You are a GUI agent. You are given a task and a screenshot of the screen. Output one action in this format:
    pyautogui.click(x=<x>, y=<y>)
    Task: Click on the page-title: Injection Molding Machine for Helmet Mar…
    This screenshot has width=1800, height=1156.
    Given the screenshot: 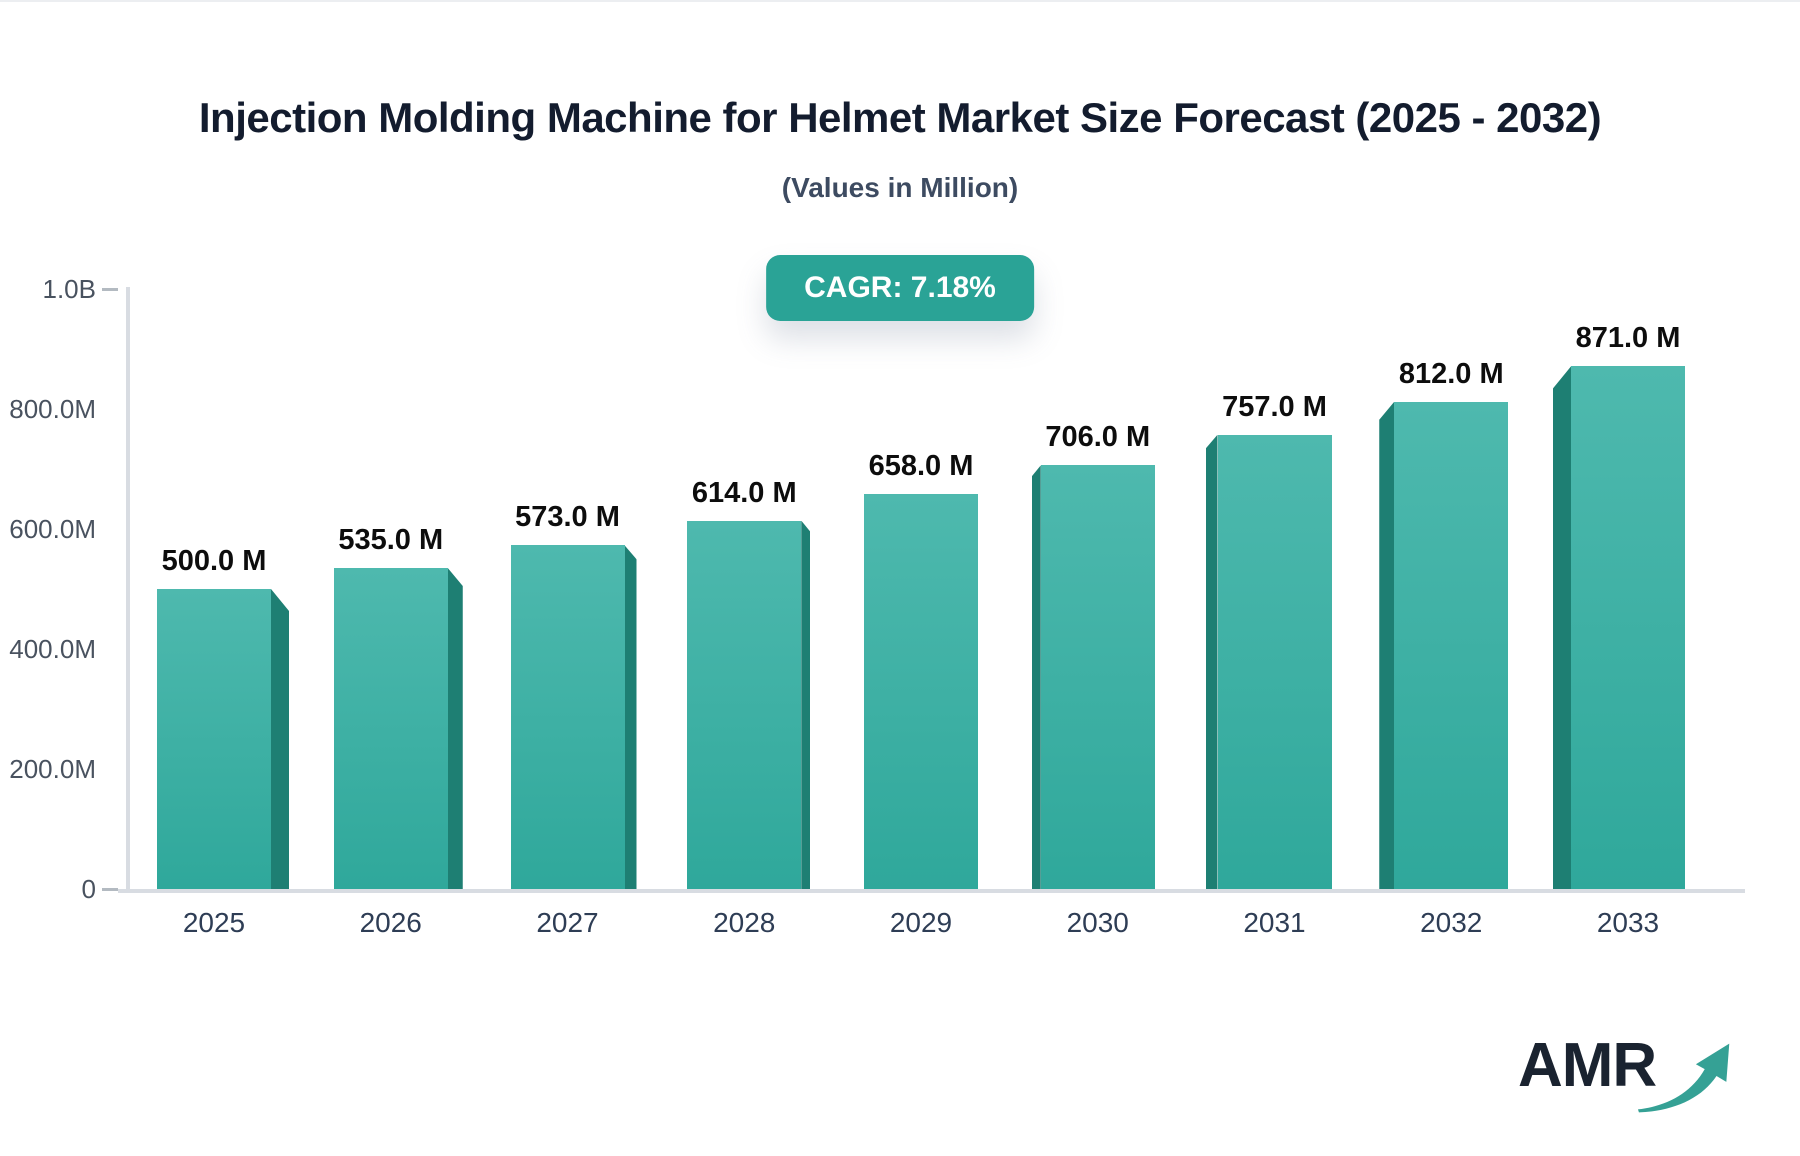 What is the action you would take?
    pyautogui.click(x=900, y=117)
    